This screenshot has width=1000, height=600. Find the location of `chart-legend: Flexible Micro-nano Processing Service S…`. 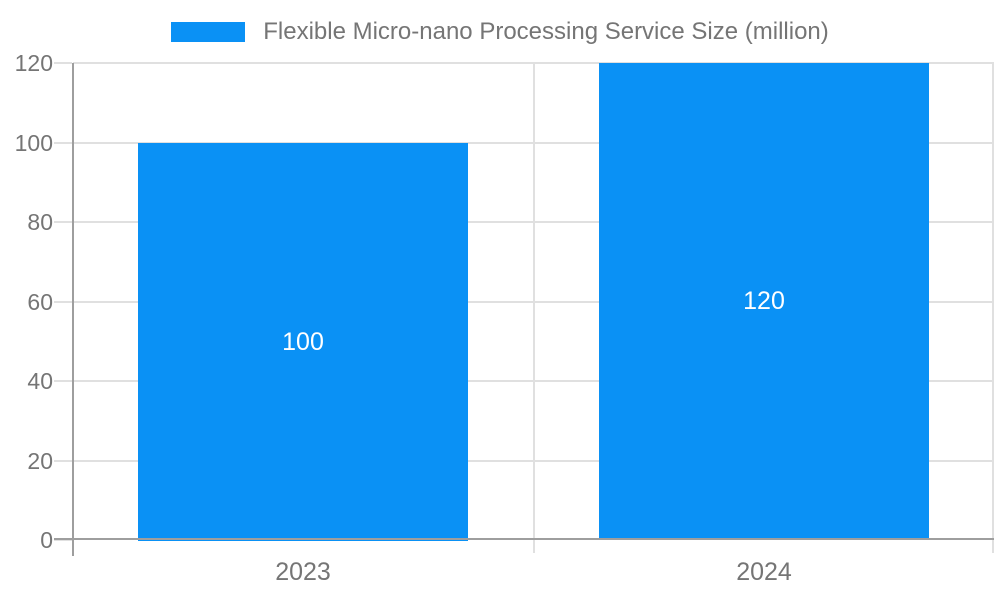

chart-legend: Flexible Micro-nano Processing Service S… is located at coordinates (500, 31).